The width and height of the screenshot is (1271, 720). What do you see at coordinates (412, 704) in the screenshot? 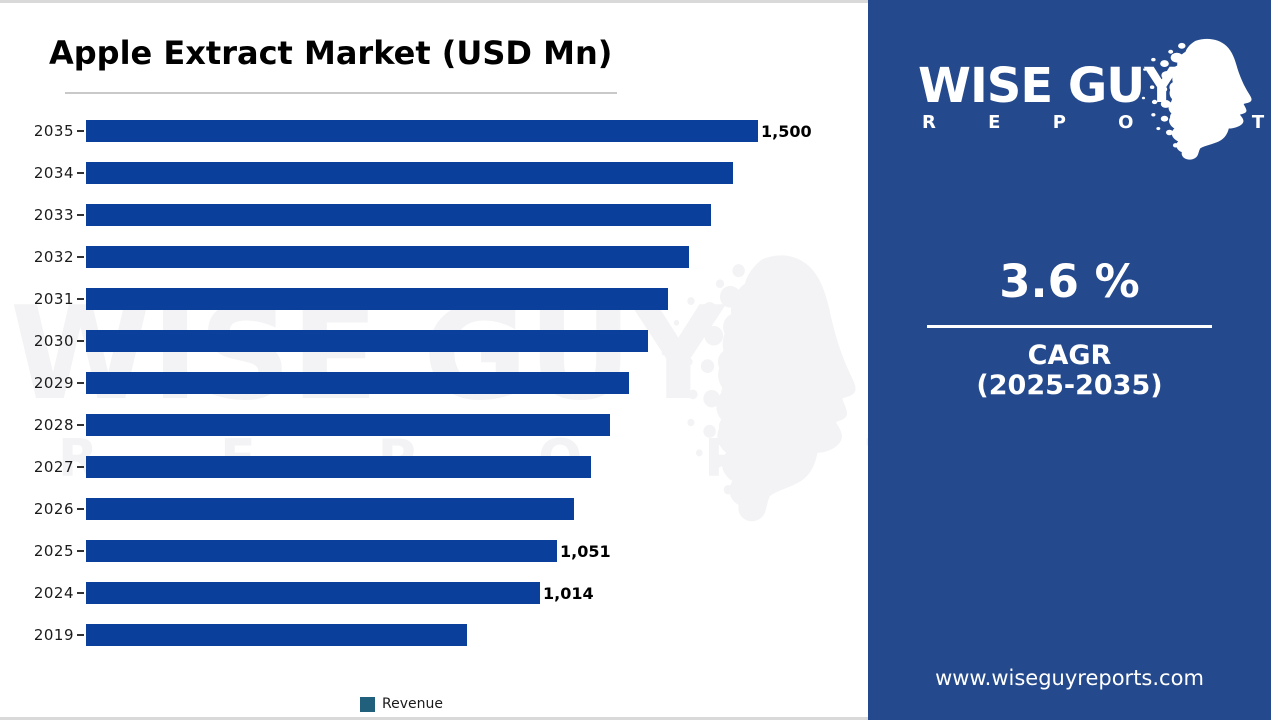
I see `legend-label: Revenue` at bounding box center [412, 704].